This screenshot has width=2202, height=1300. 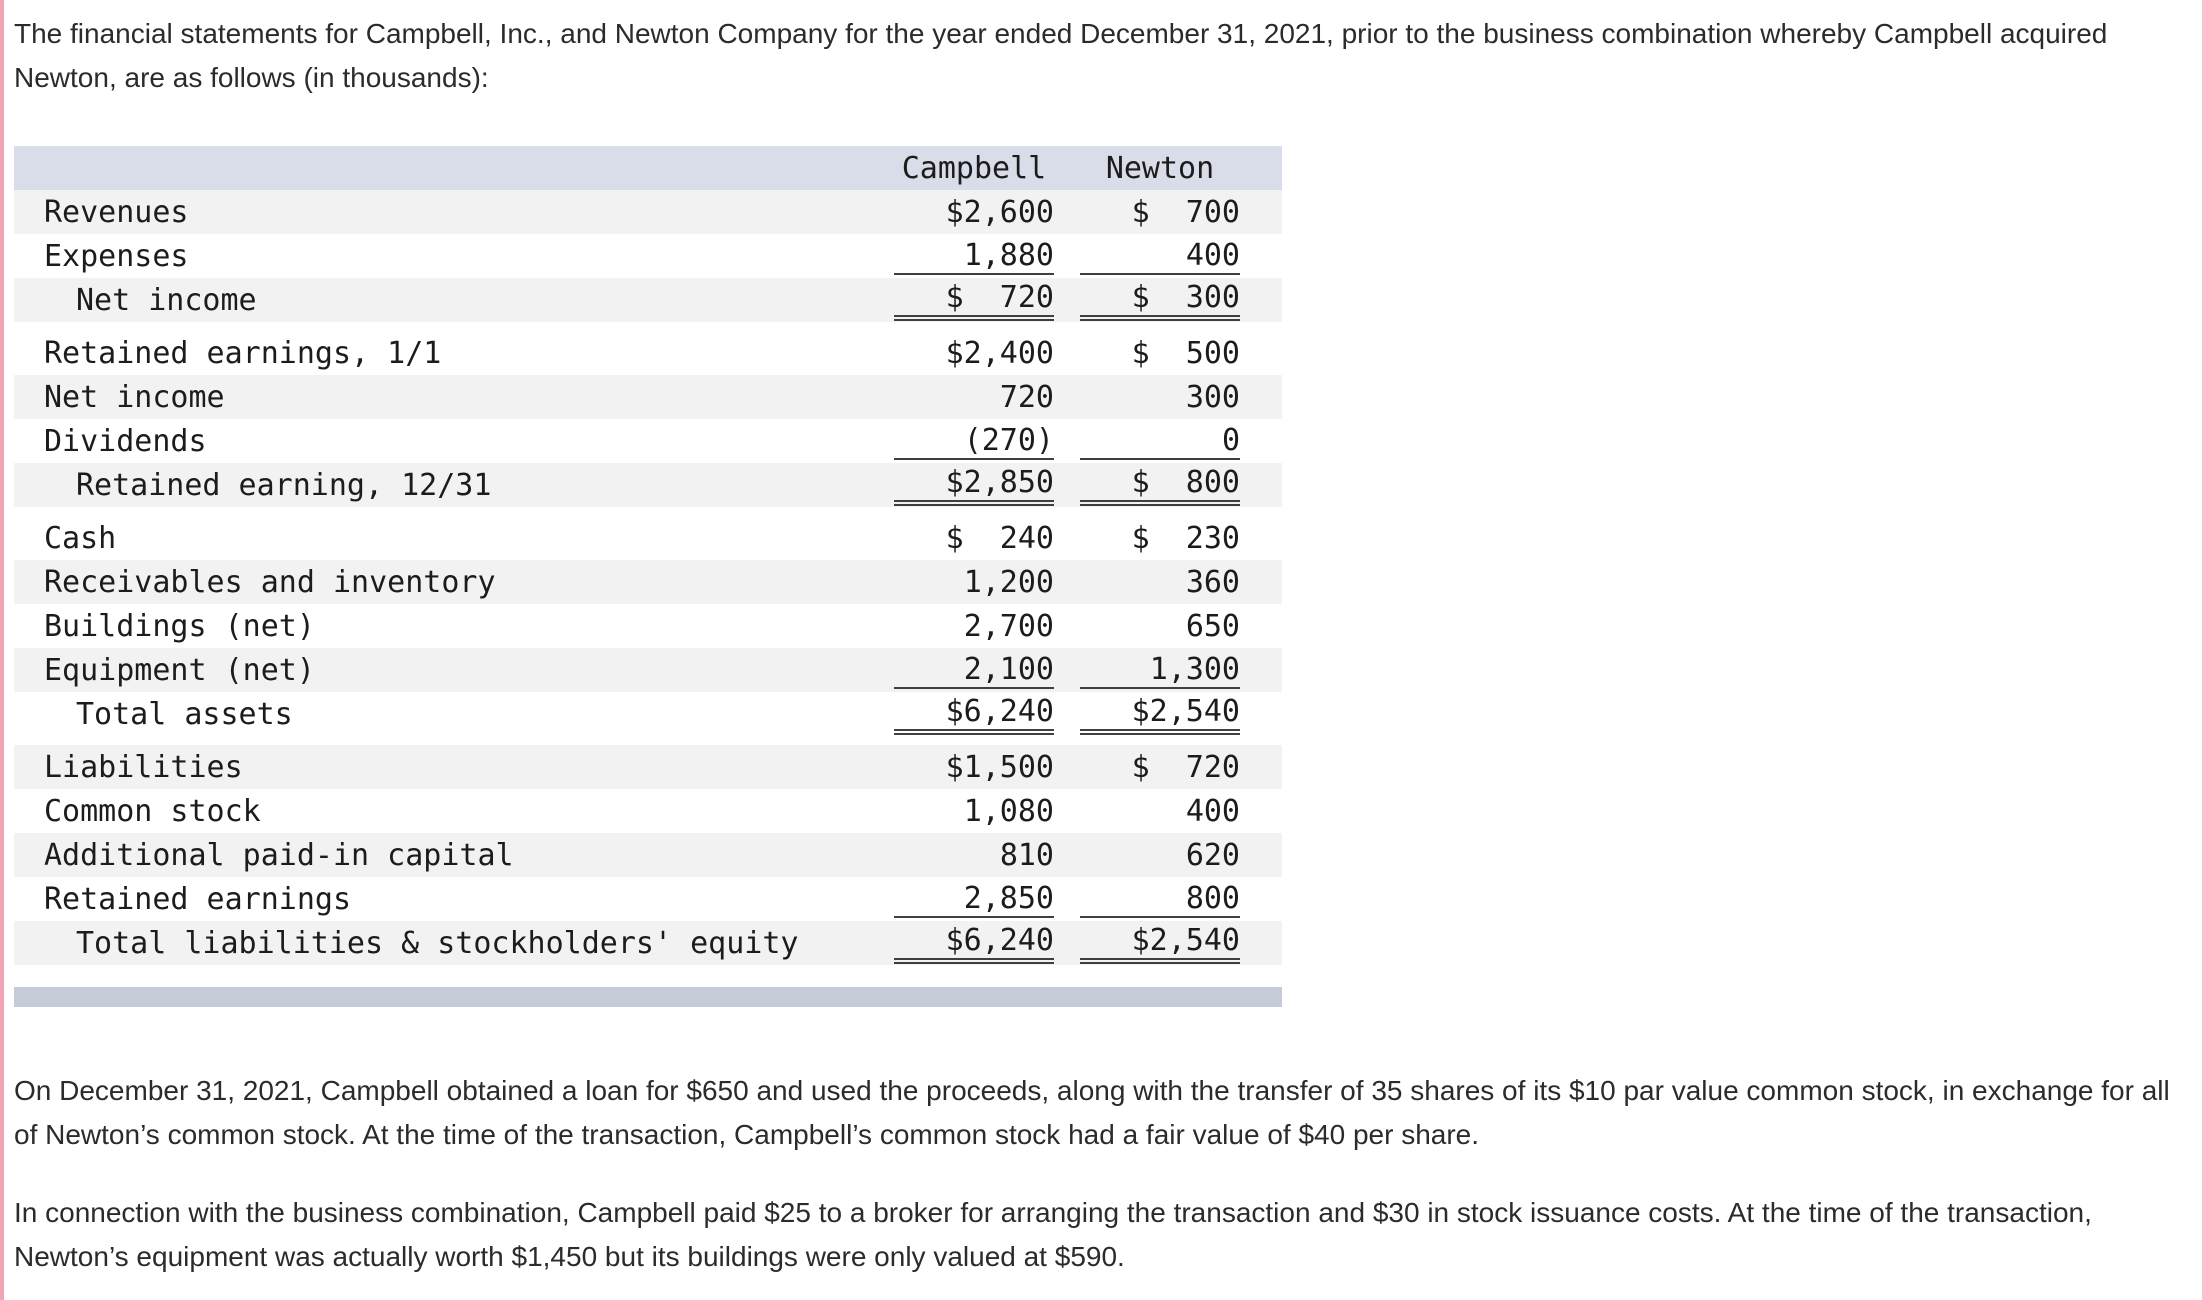 I want to click on row-label: Retained earning, 12/31, so click(x=284, y=485).